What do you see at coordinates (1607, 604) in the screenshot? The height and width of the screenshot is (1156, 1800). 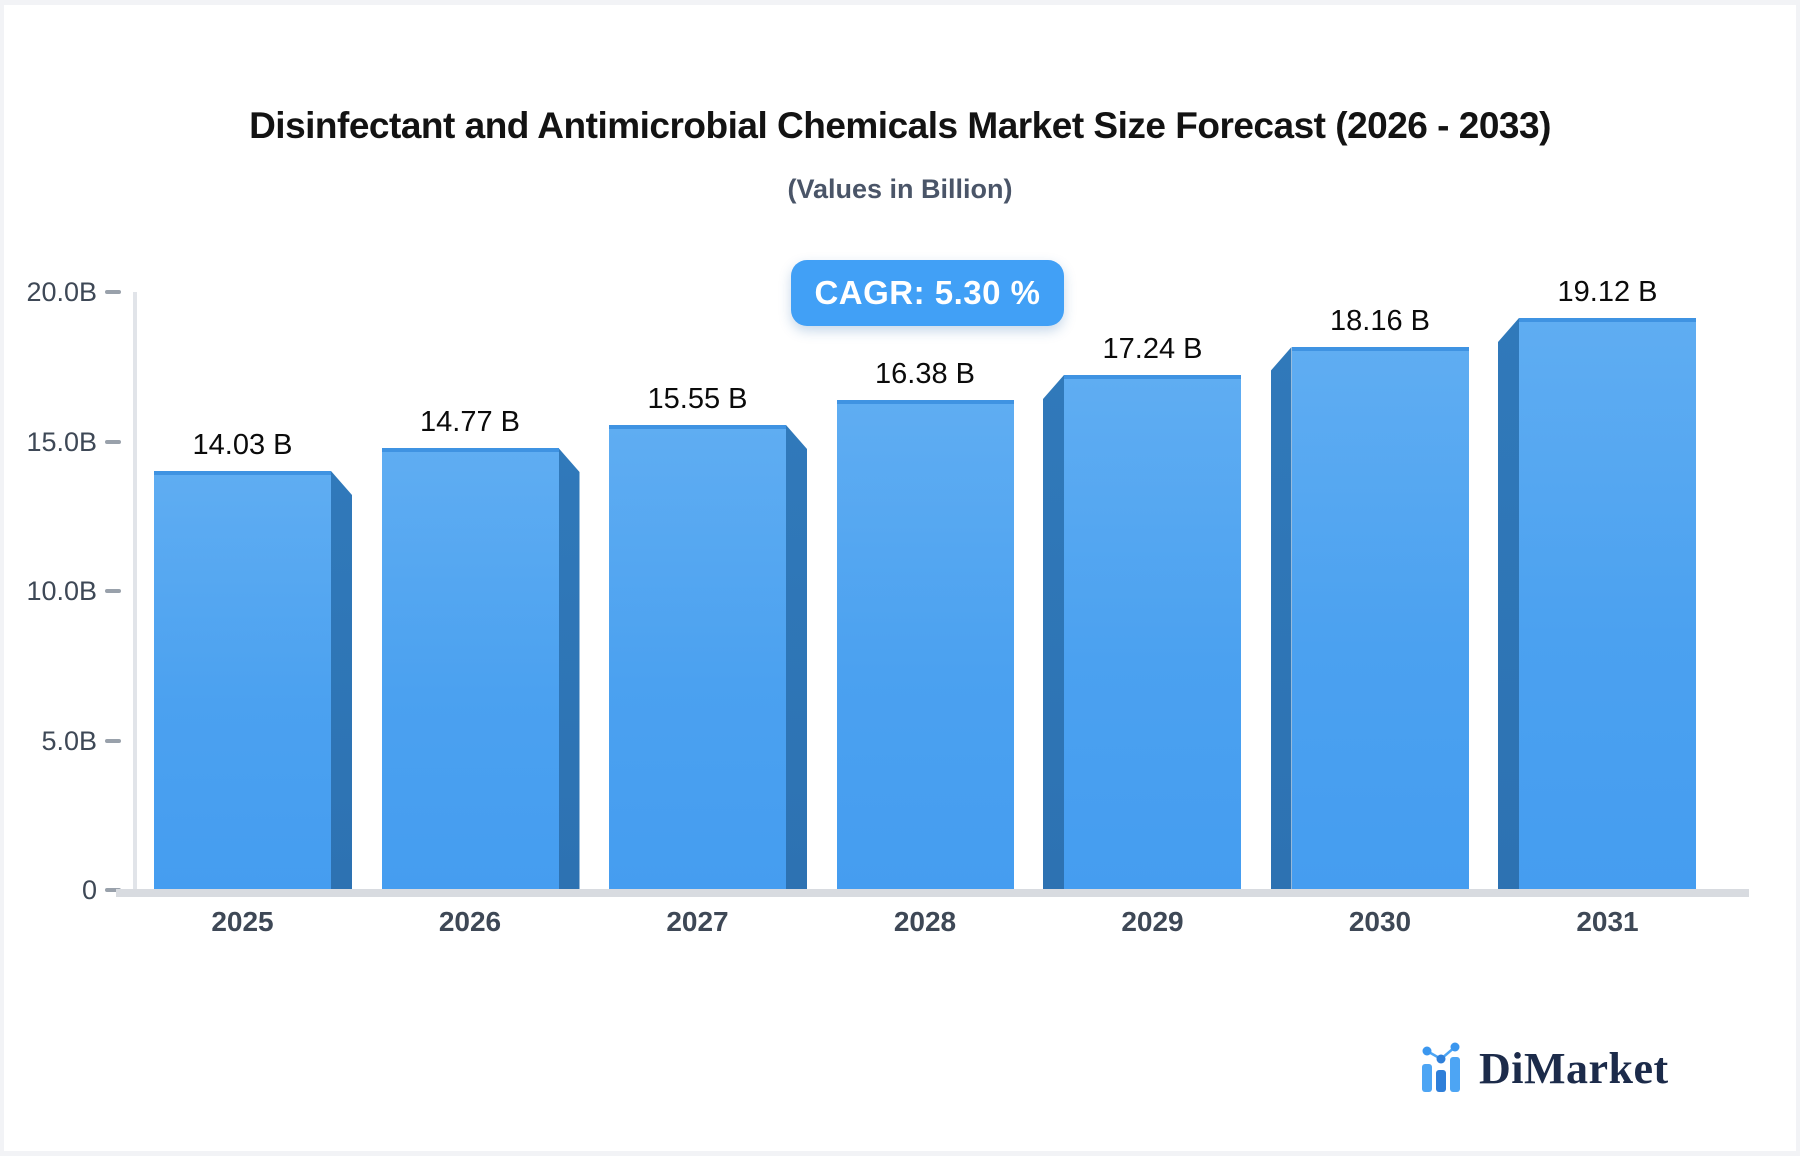 I see `bar-2031` at bounding box center [1607, 604].